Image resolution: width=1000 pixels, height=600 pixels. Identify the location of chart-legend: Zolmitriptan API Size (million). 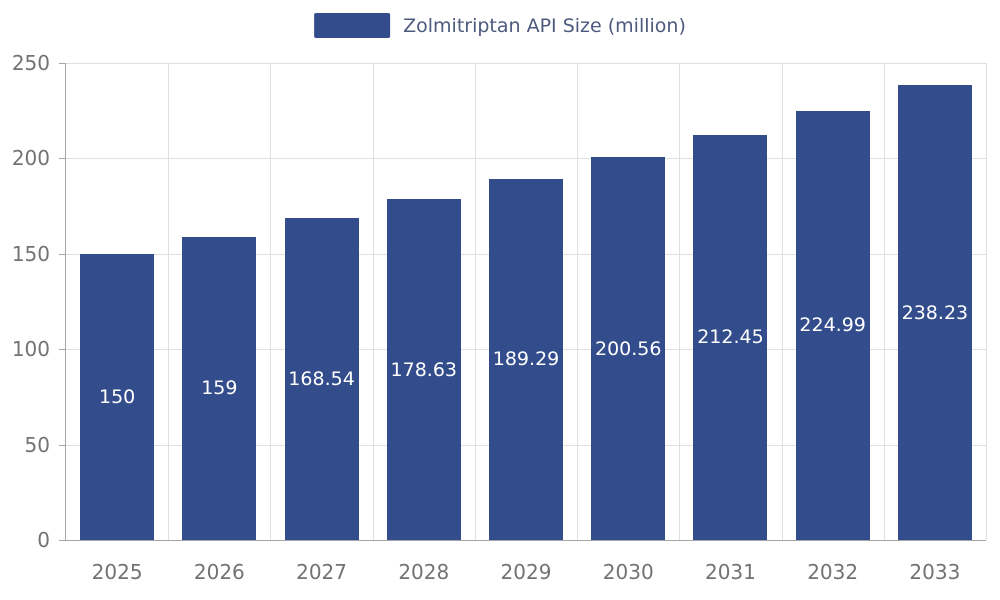
(500, 25).